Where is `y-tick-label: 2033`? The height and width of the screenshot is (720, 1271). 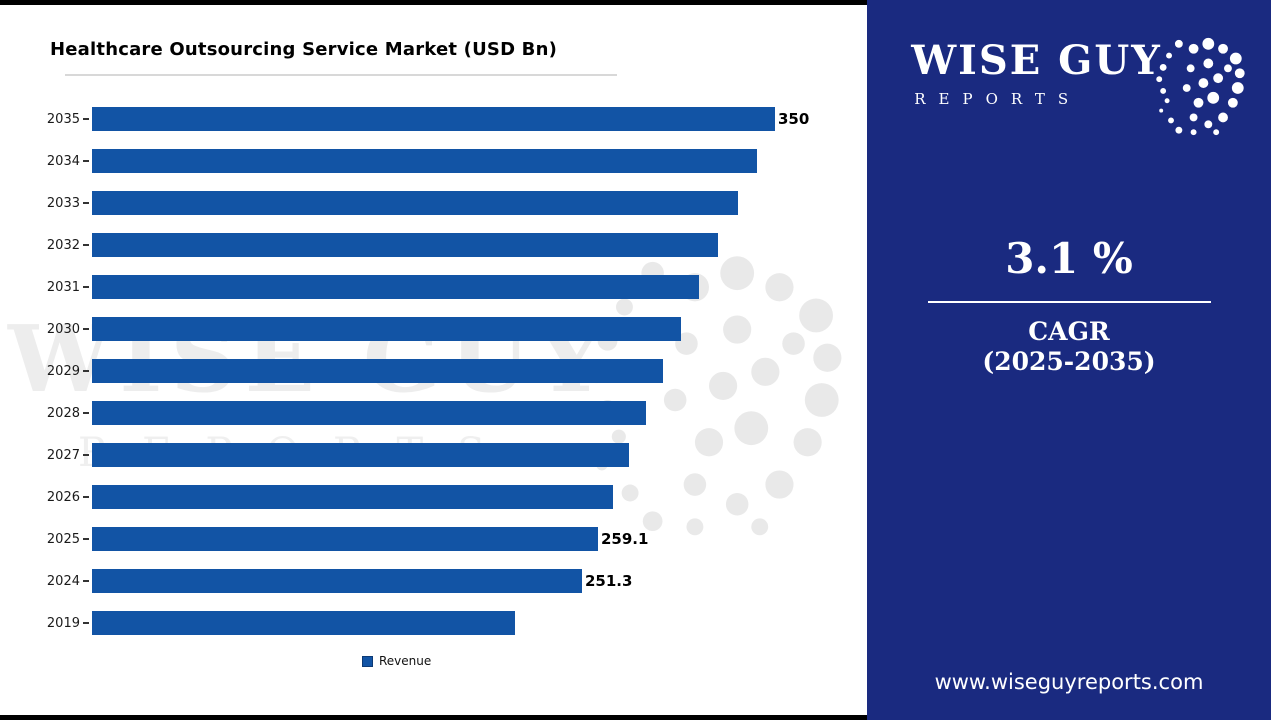 y-tick-label: 2033 is located at coordinates (63, 203).